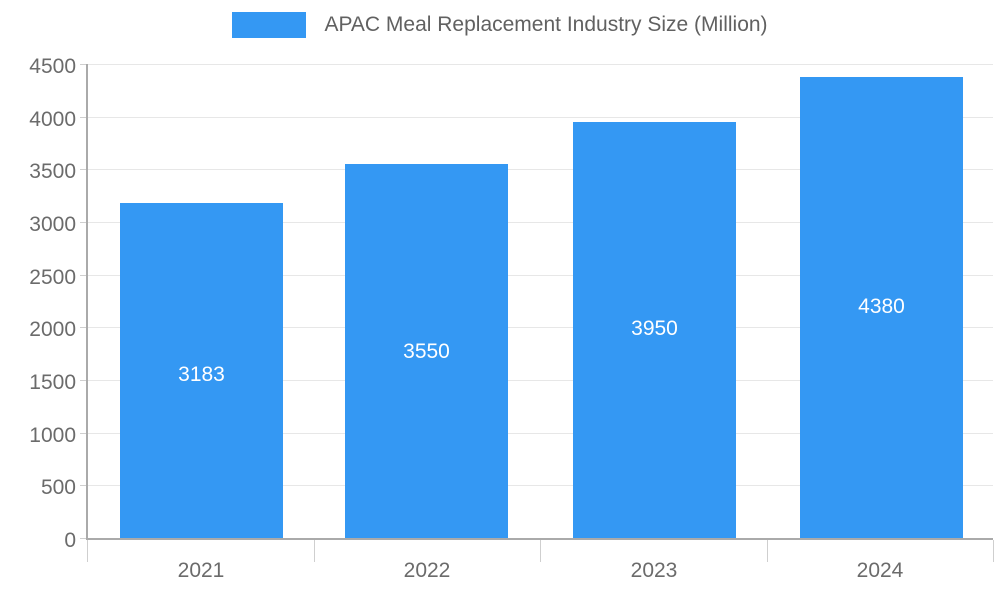 The height and width of the screenshot is (600, 1000). I want to click on y-tick-label-4500: 4500, so click(52, 66).